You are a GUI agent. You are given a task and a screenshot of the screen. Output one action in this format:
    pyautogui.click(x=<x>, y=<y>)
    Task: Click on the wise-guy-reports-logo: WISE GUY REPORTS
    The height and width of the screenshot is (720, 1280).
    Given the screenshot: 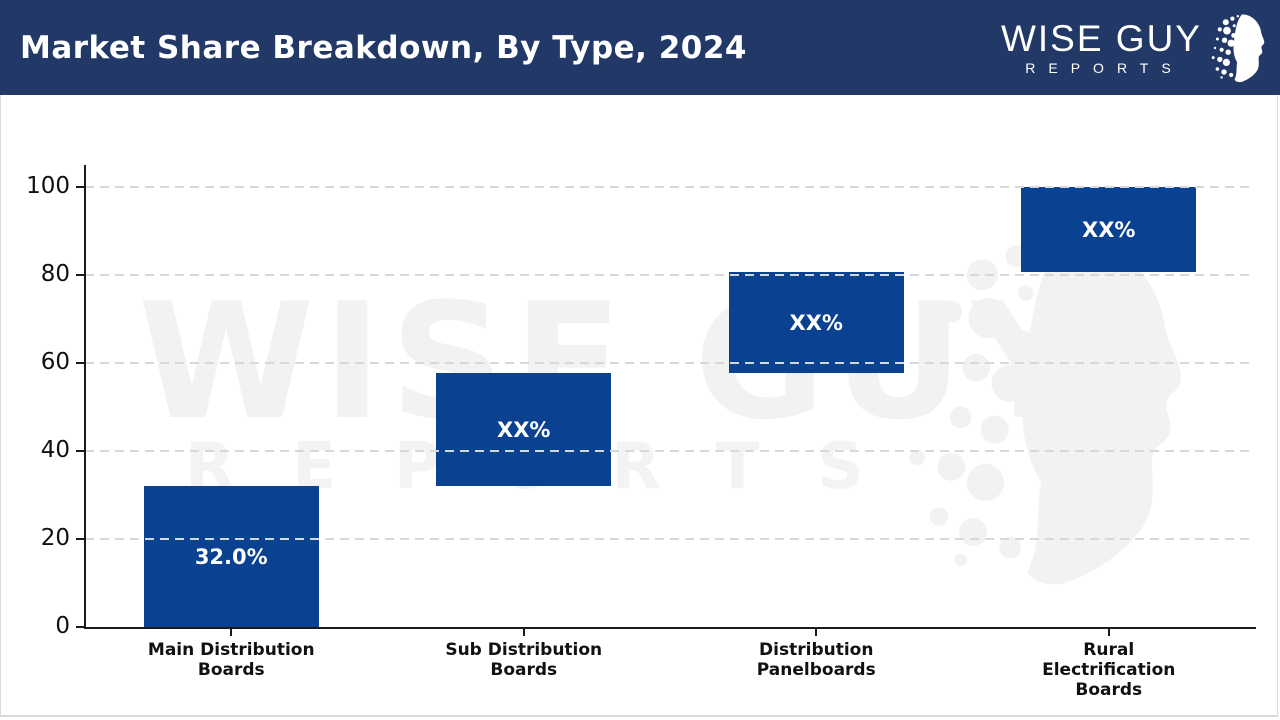 What is the action you would take?
    pyautogui.click(x=1133, y=48)
    